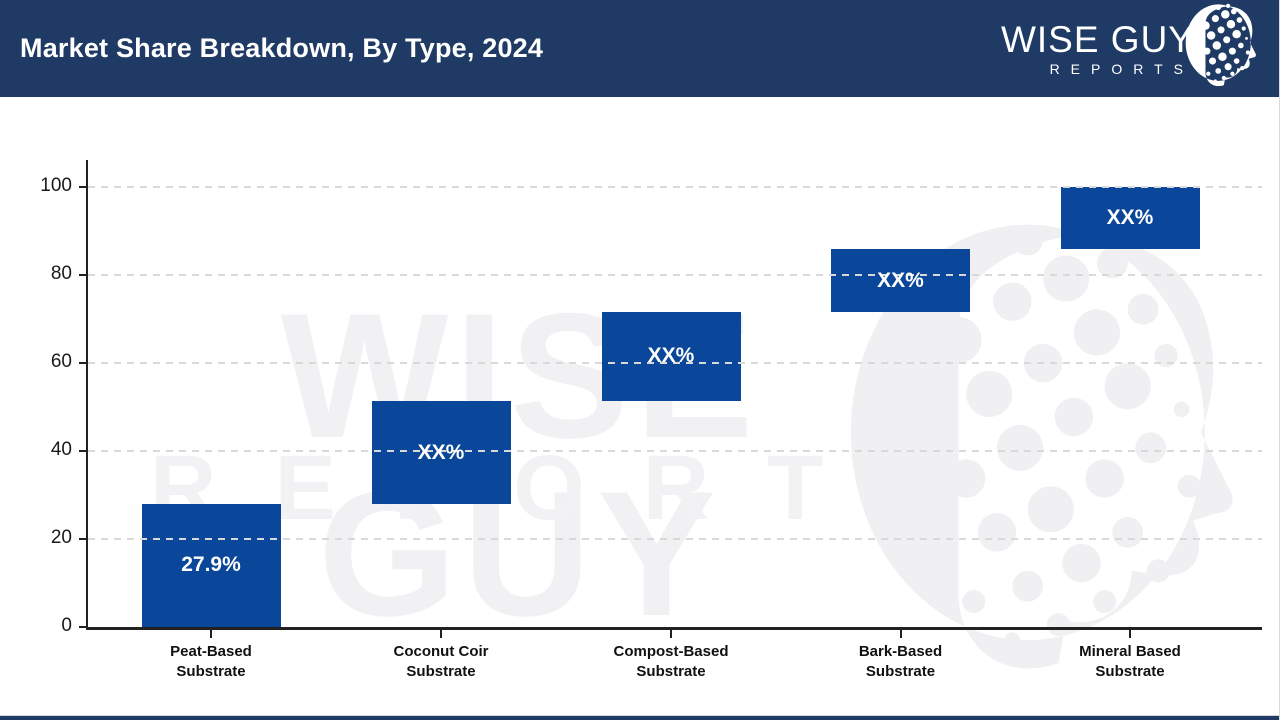 Image resolution: width=1280 pixels, height=720 pixels. Describe the element at coordinates (61, 449) in the screenshot. I see `y-axis-tick-label: 40` at that location.